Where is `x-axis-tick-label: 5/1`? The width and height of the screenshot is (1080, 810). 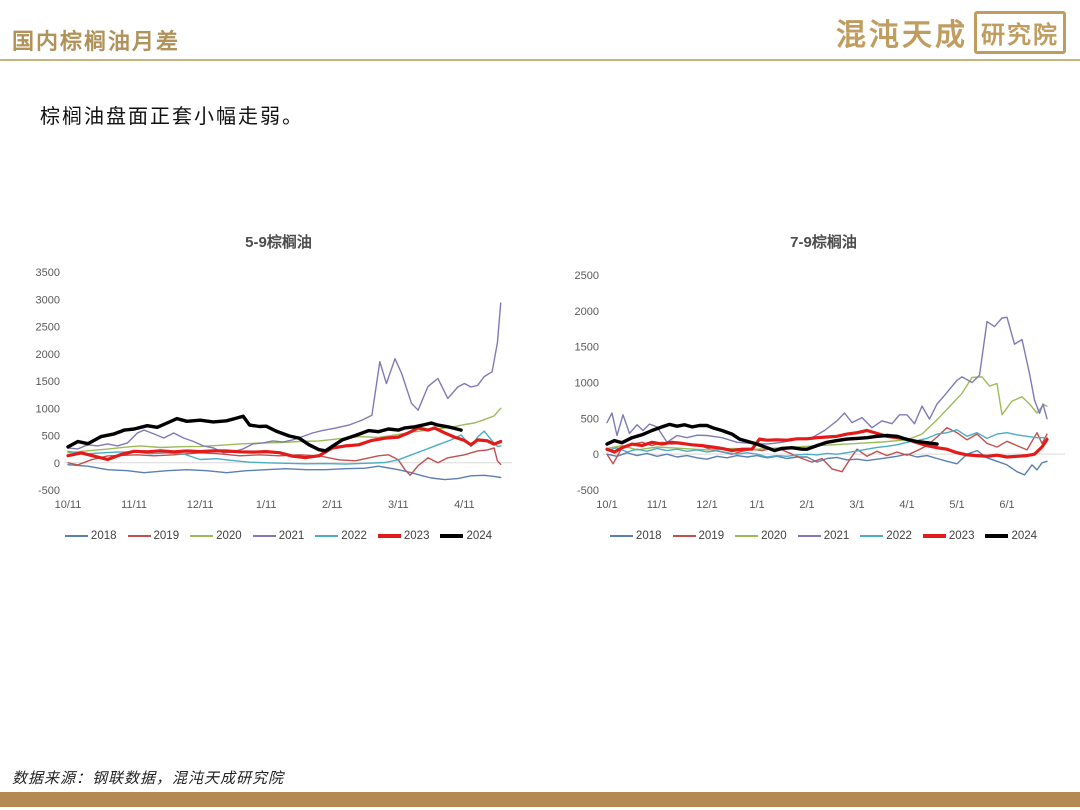
x-axis-tick-label: 5/1 is located at coordinates (956, 505).